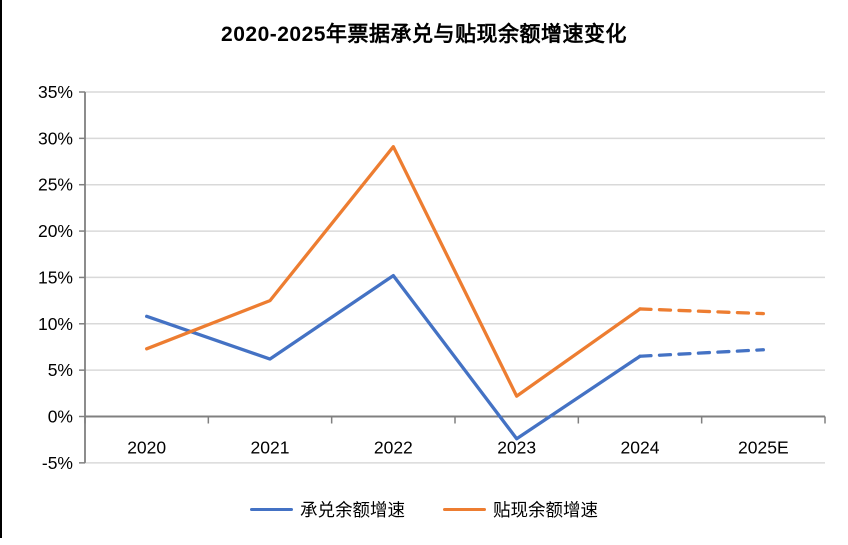 The image size is (848, 545). I want to click on legend-line-swatch-orange, so click(464, 509).